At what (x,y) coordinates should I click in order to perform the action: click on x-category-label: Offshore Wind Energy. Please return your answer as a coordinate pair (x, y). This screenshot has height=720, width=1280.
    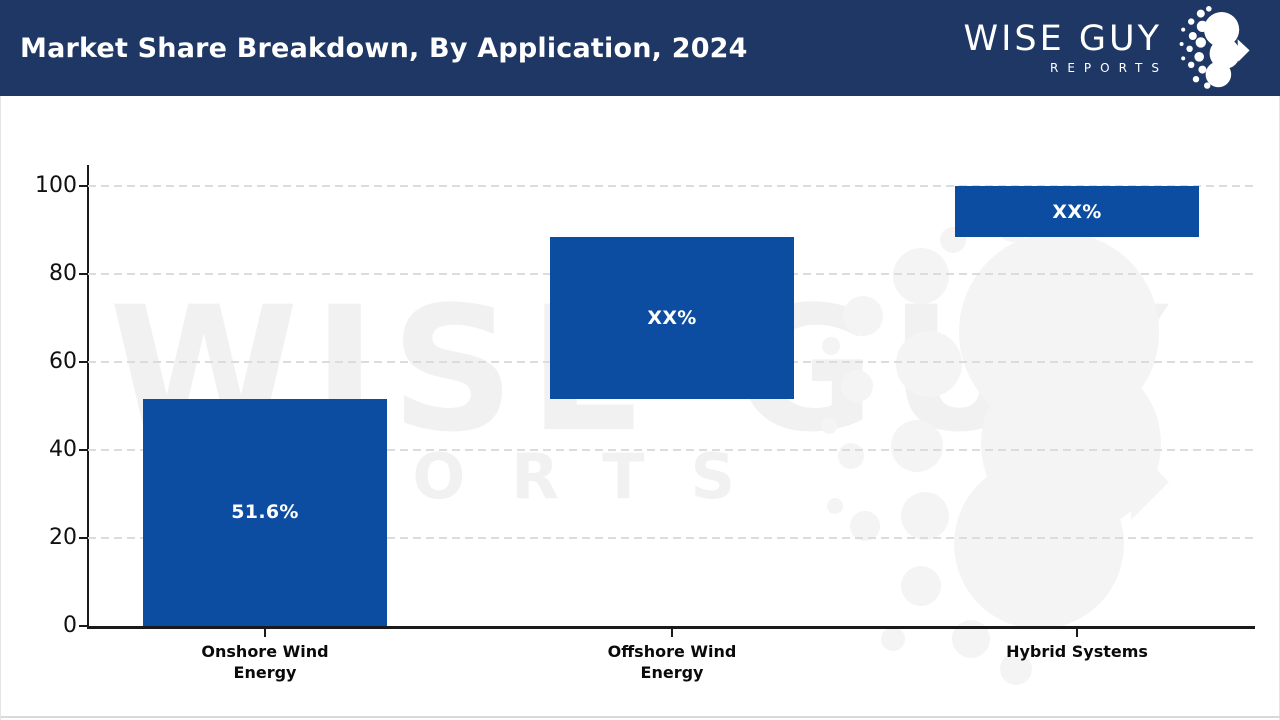
    Looking at the image, I should click on (672, 662).